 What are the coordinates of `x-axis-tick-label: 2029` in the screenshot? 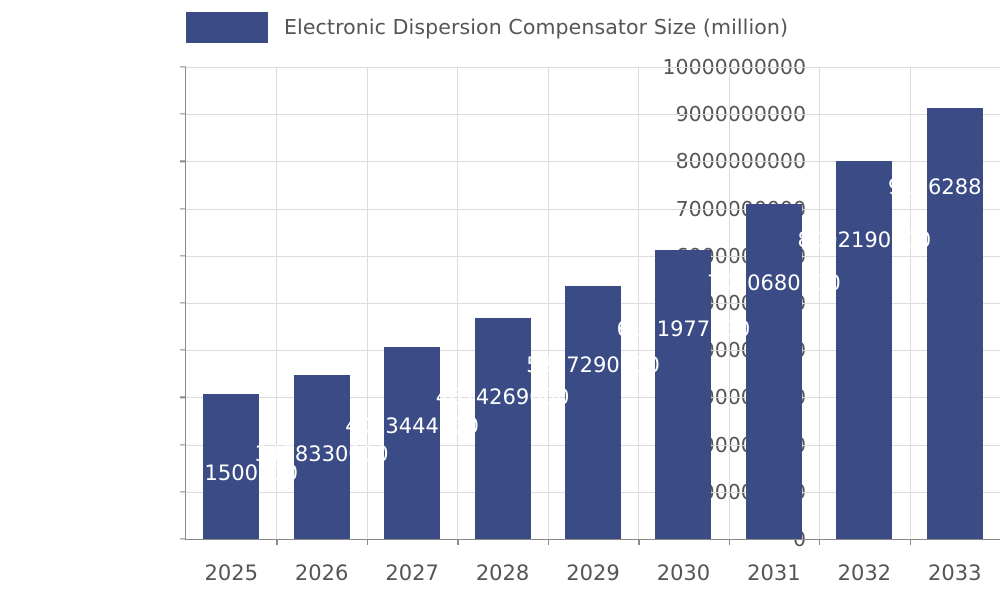 It's located at (593, 573).